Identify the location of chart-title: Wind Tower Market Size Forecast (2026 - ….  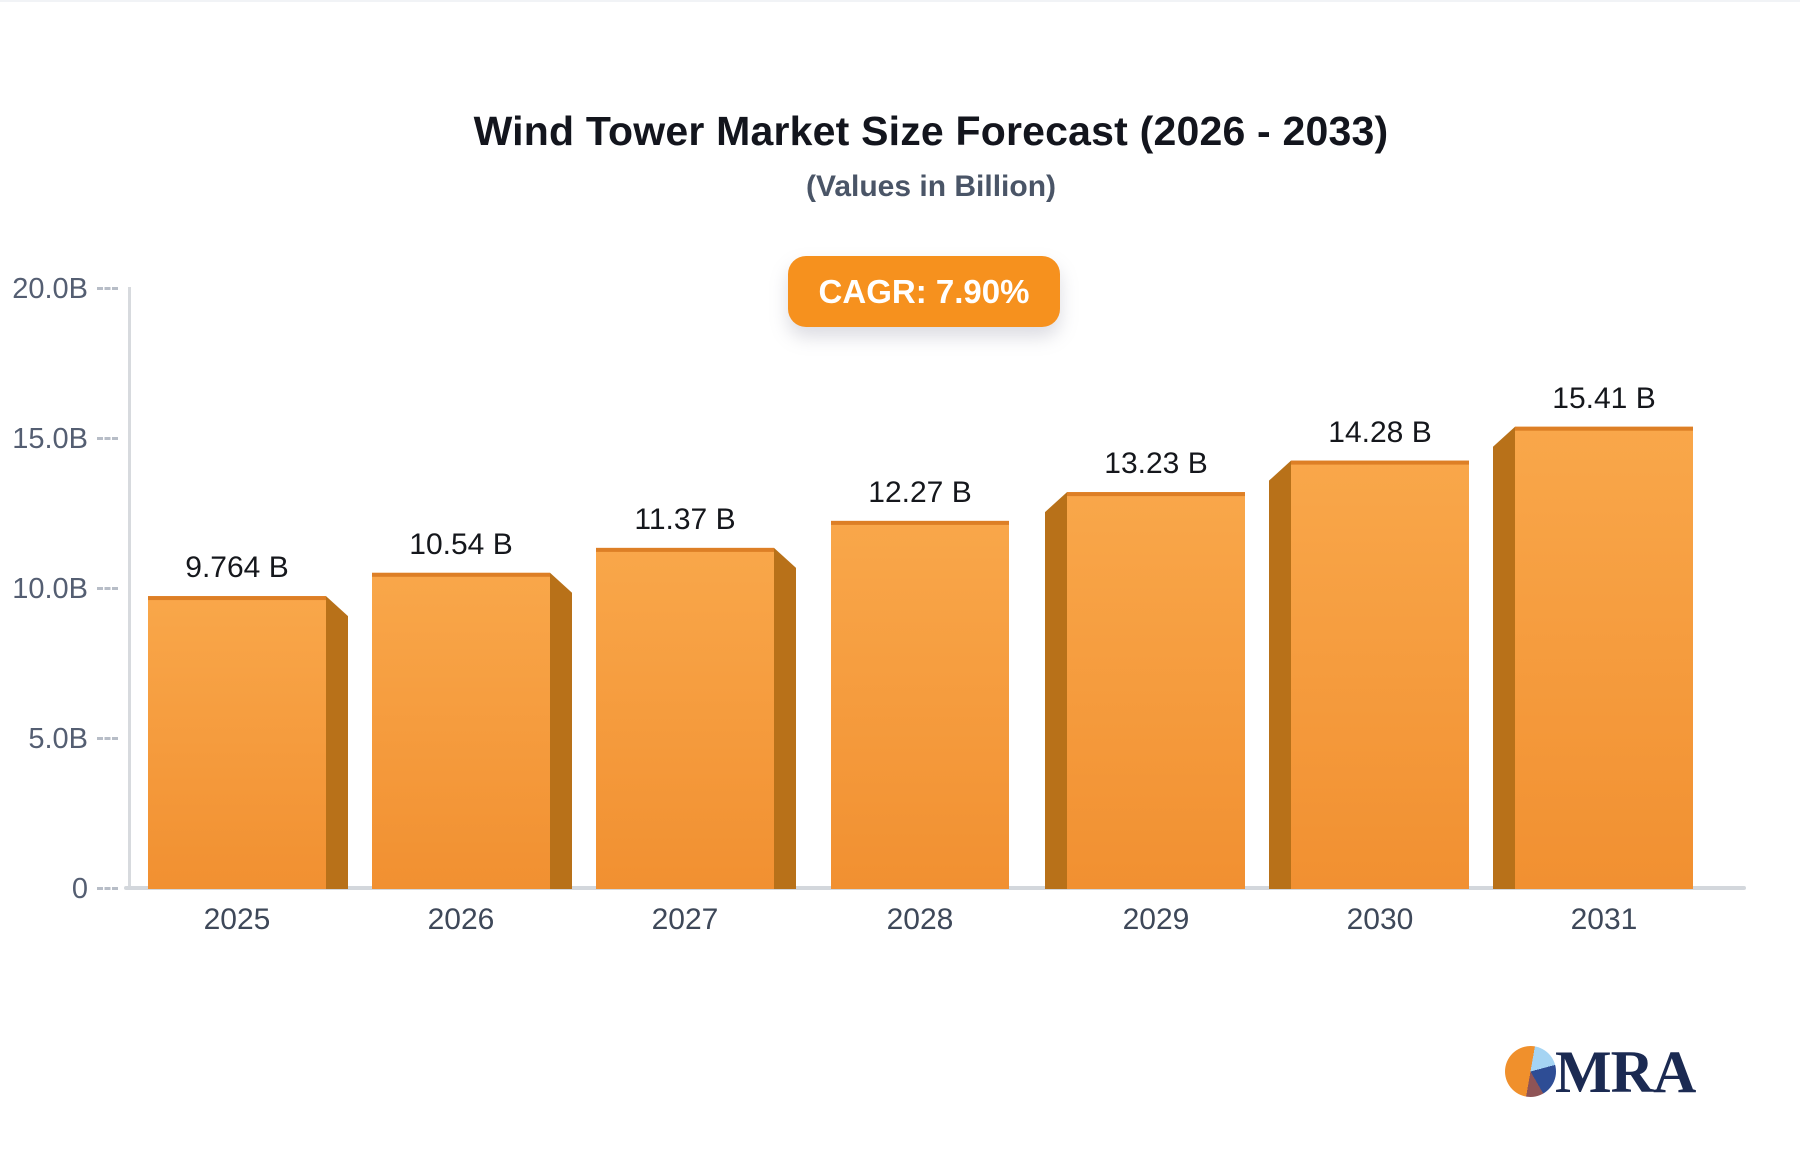
(931, 131).